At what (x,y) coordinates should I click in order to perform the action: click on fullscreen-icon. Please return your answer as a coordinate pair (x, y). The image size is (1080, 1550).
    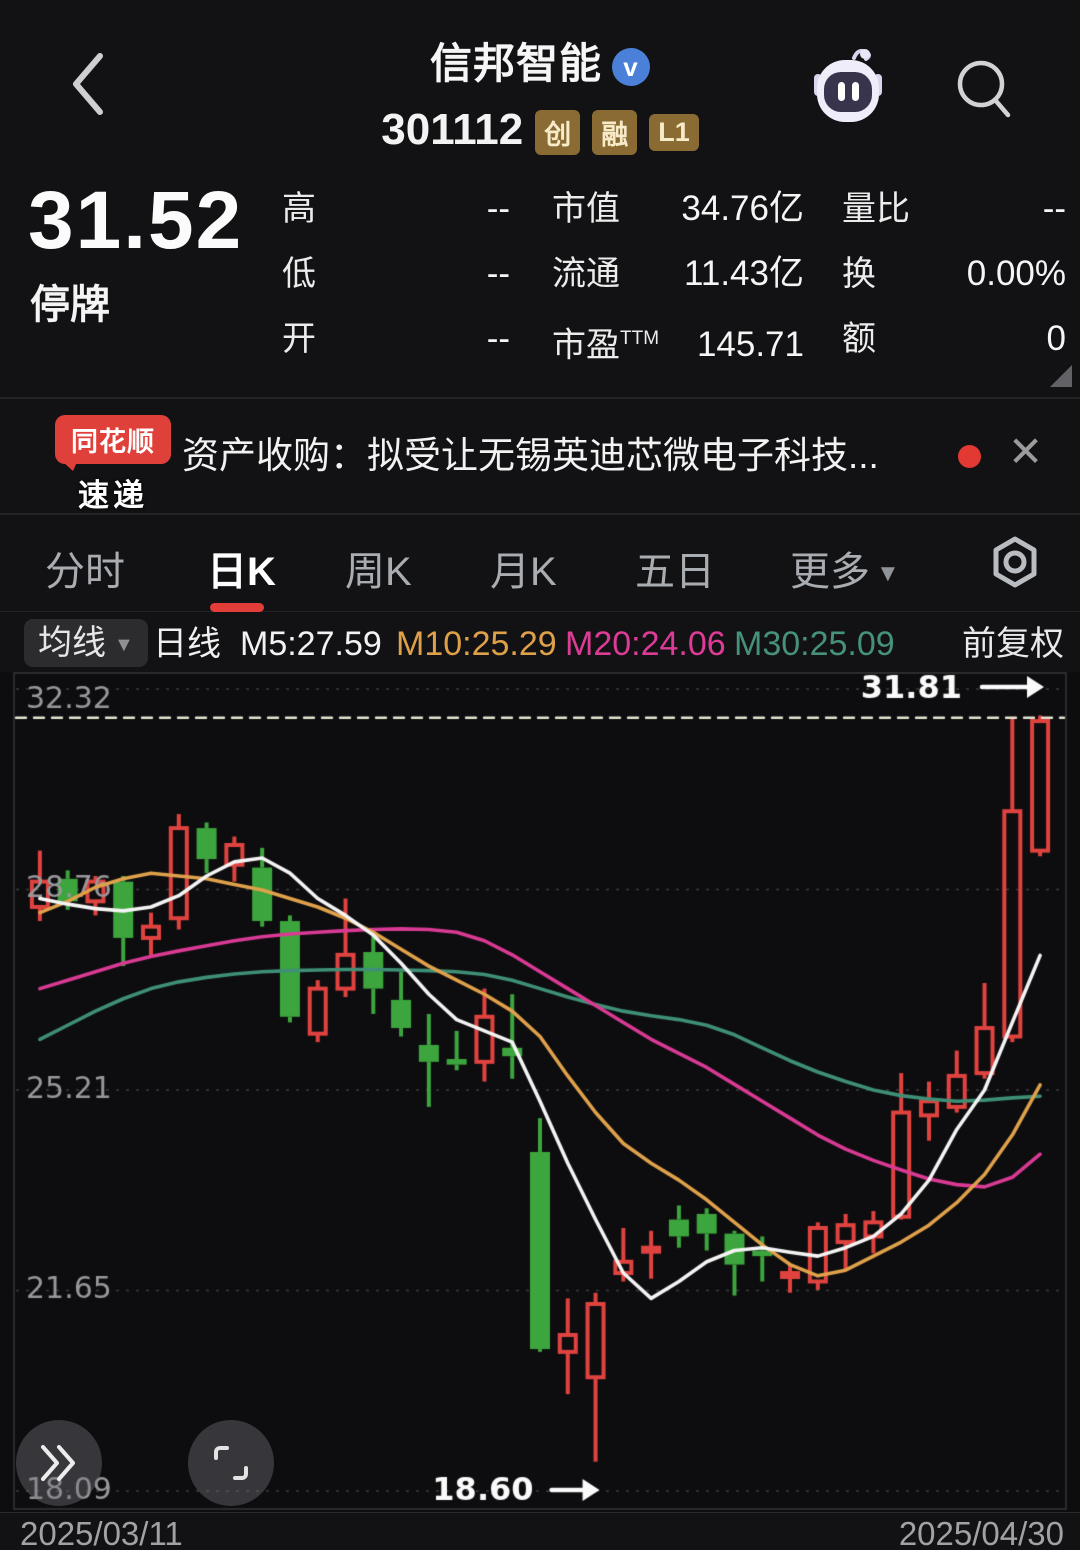
    Looking at the image, I should click on (221, 1453).